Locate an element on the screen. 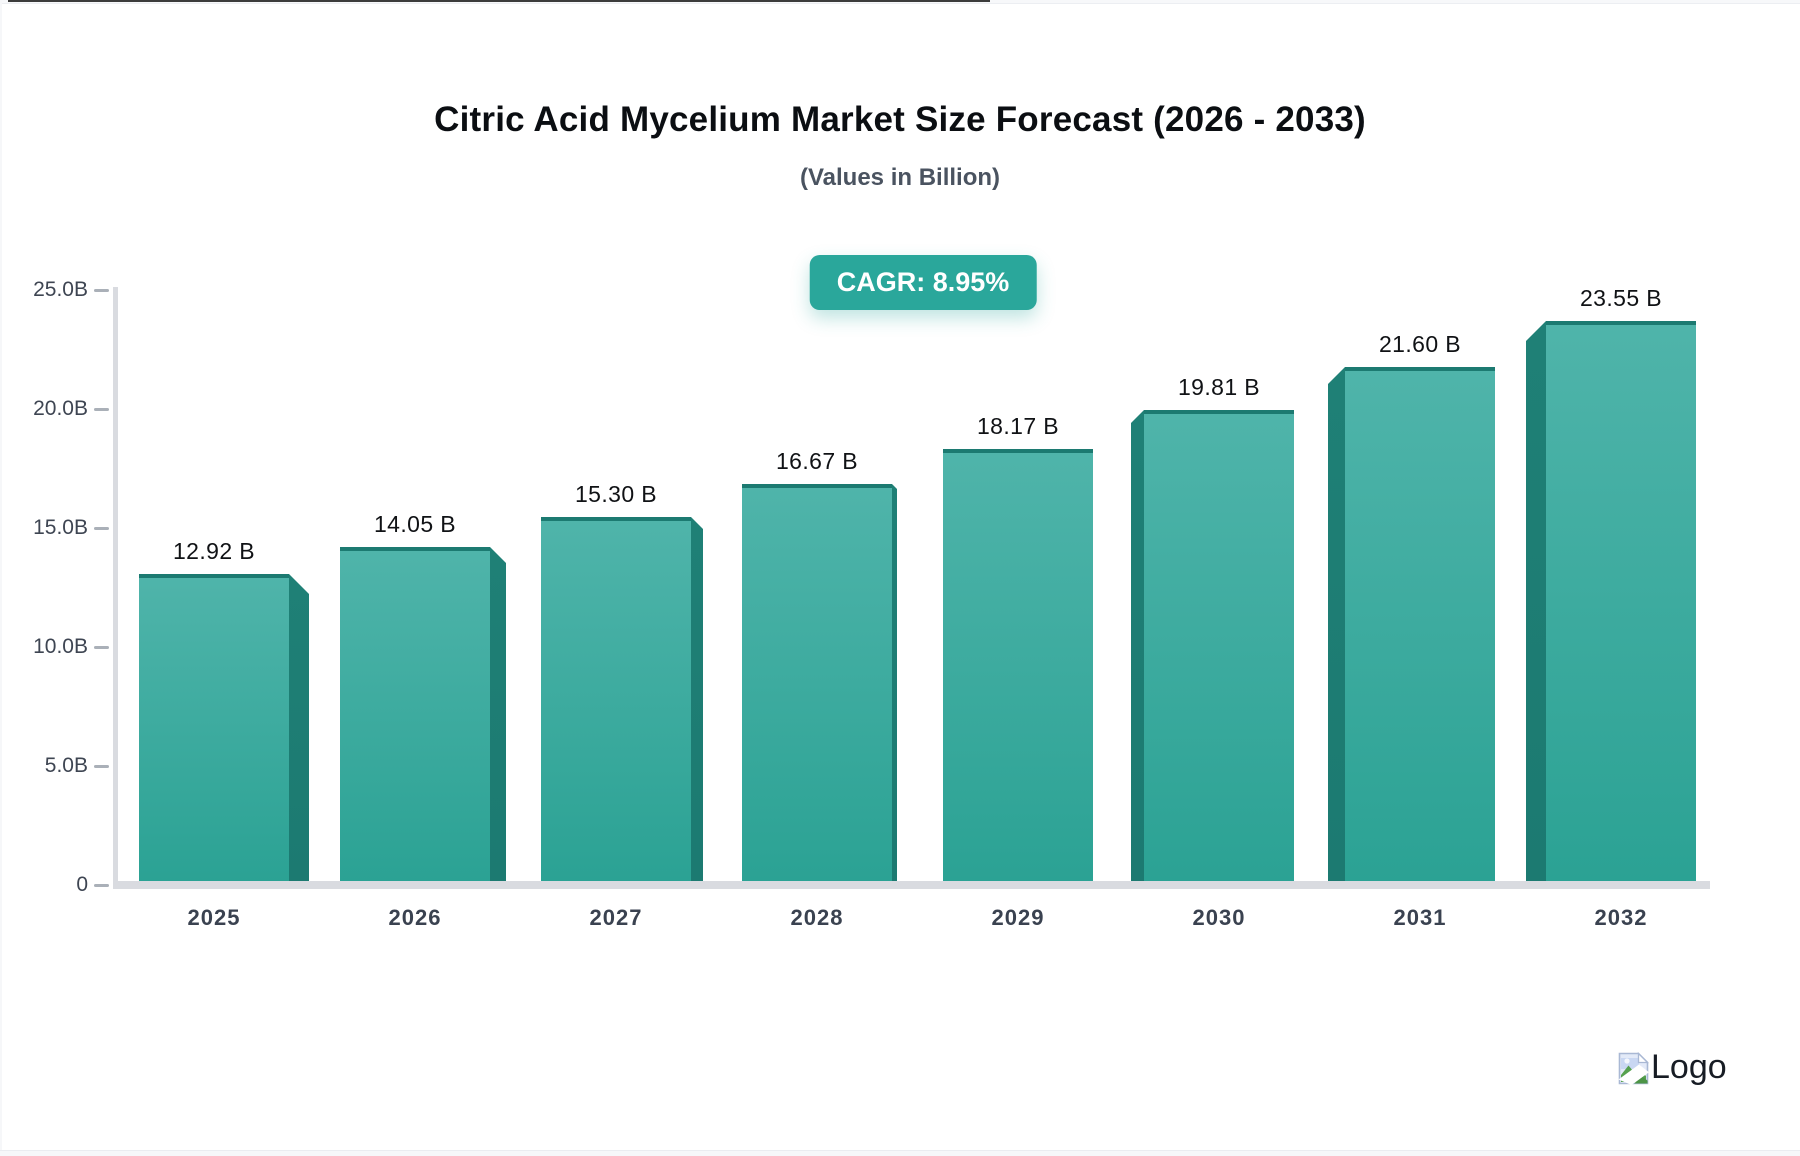  x-tick-label-2028: 2028 is located at coordinates (817, 917).